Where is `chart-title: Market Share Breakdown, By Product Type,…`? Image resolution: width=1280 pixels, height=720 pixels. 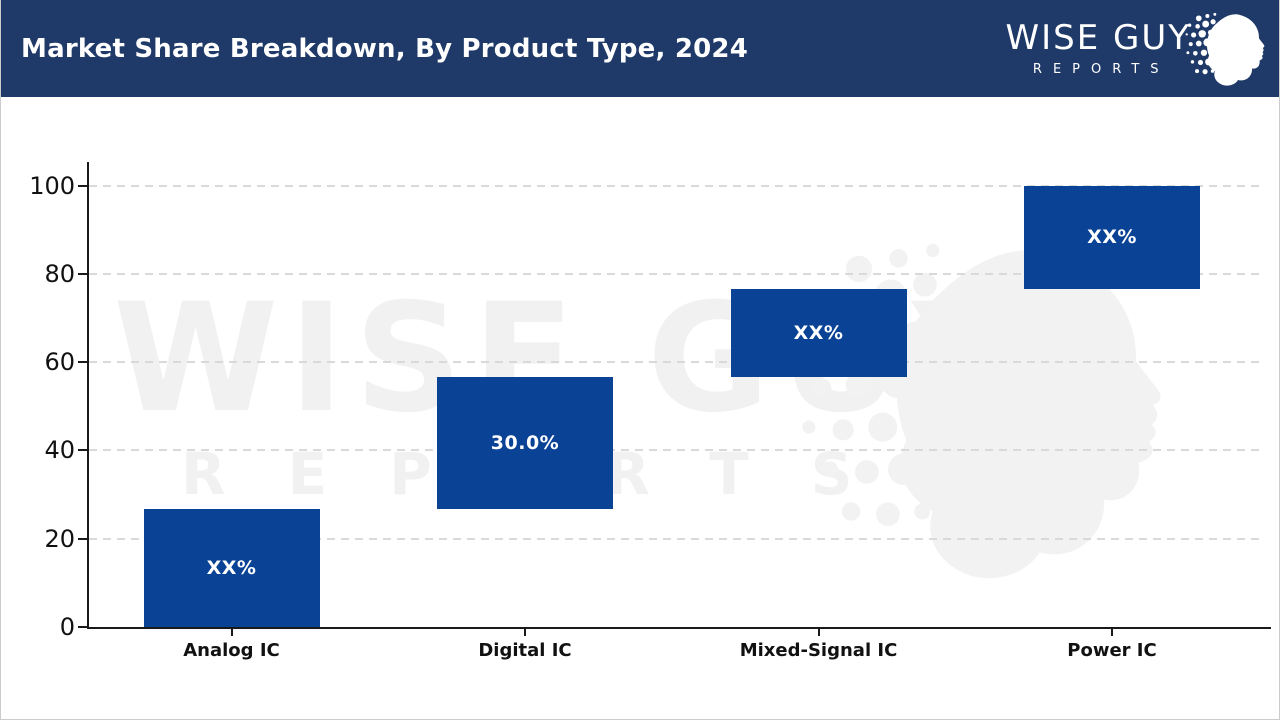
chart-title: Market Share Breakdown, By Product Type,… is located at coordinates (384, 48).